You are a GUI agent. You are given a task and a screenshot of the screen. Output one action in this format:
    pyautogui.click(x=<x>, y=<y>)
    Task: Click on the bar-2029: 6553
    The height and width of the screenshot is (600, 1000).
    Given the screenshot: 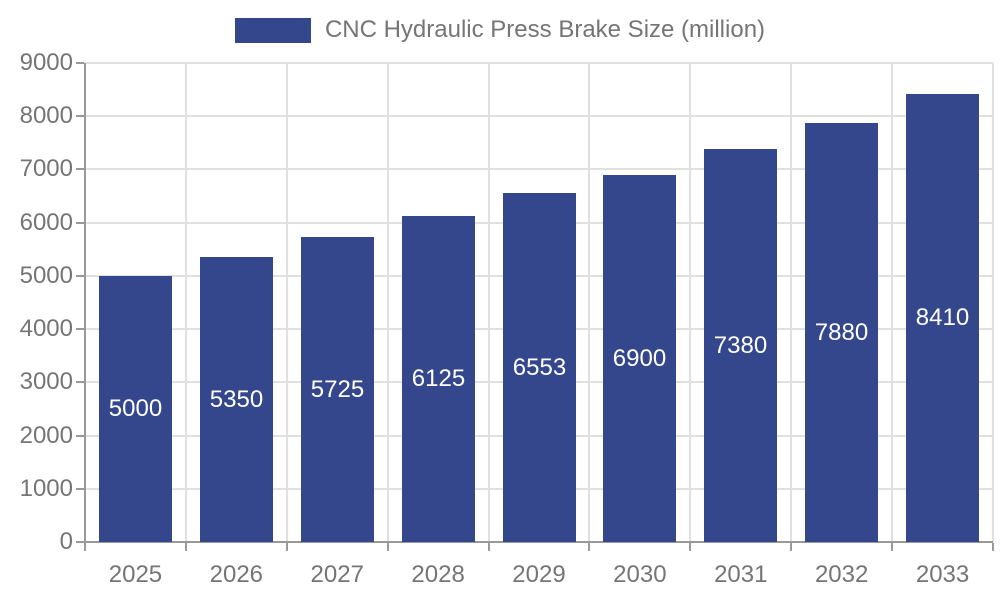 What is the action you would take?
    pyautogui.click(x=539, y=367)
    